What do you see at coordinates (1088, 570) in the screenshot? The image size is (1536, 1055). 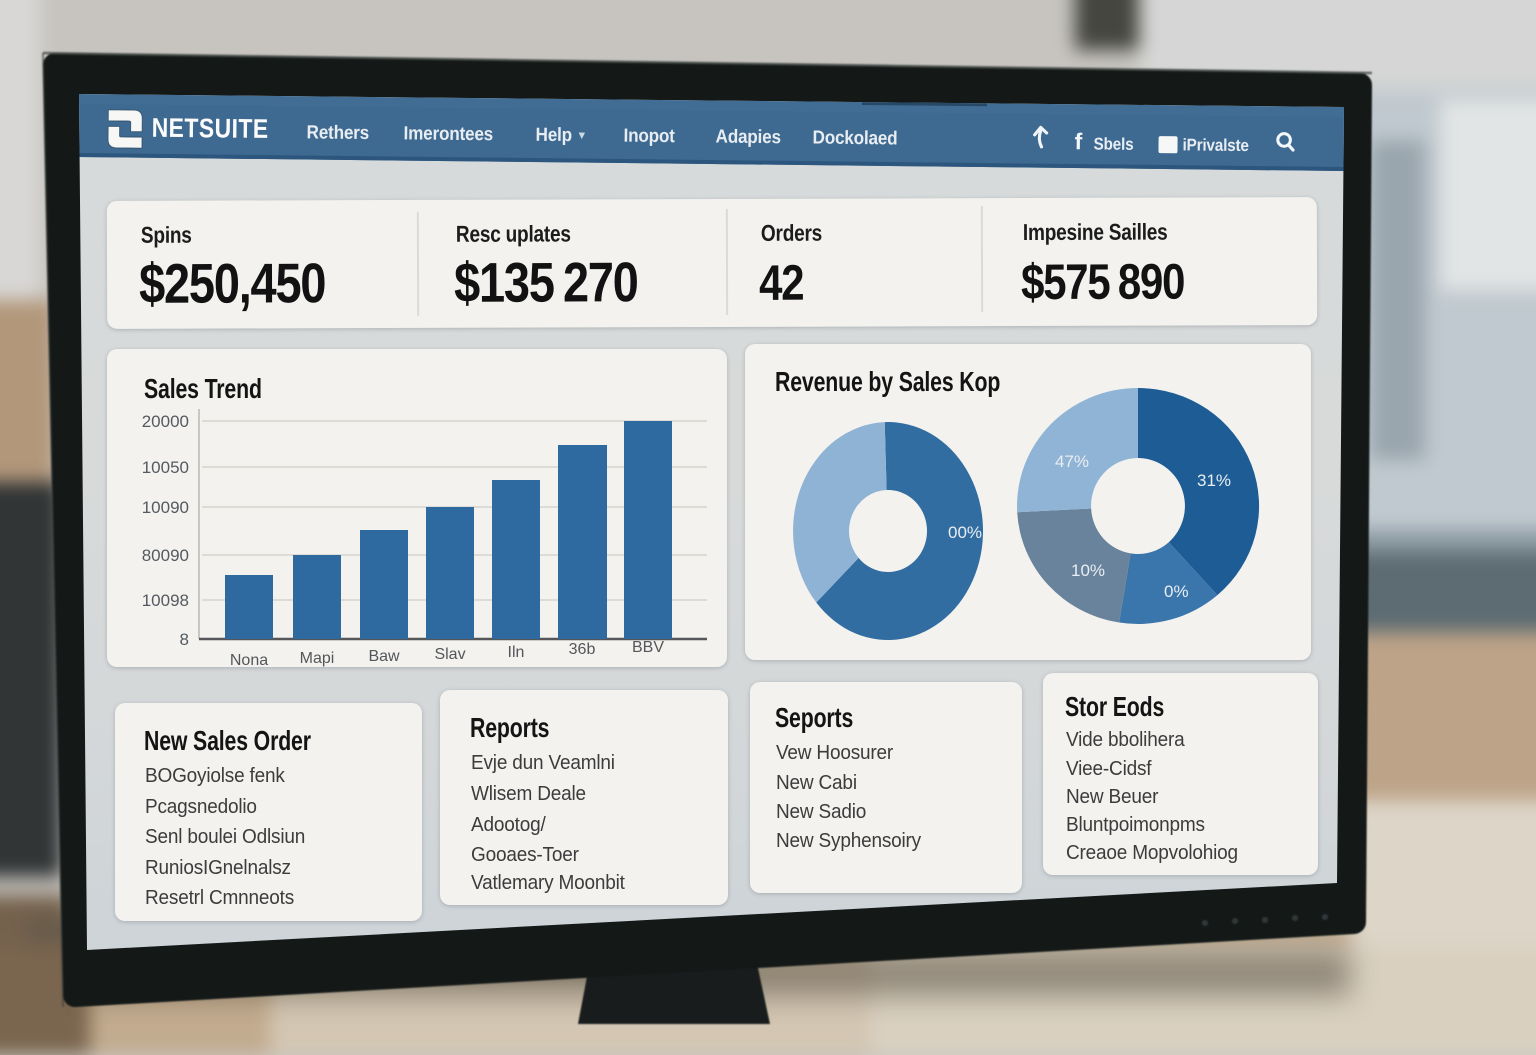 I see `svg-text: 10%` at bounding box center [1088, 570].